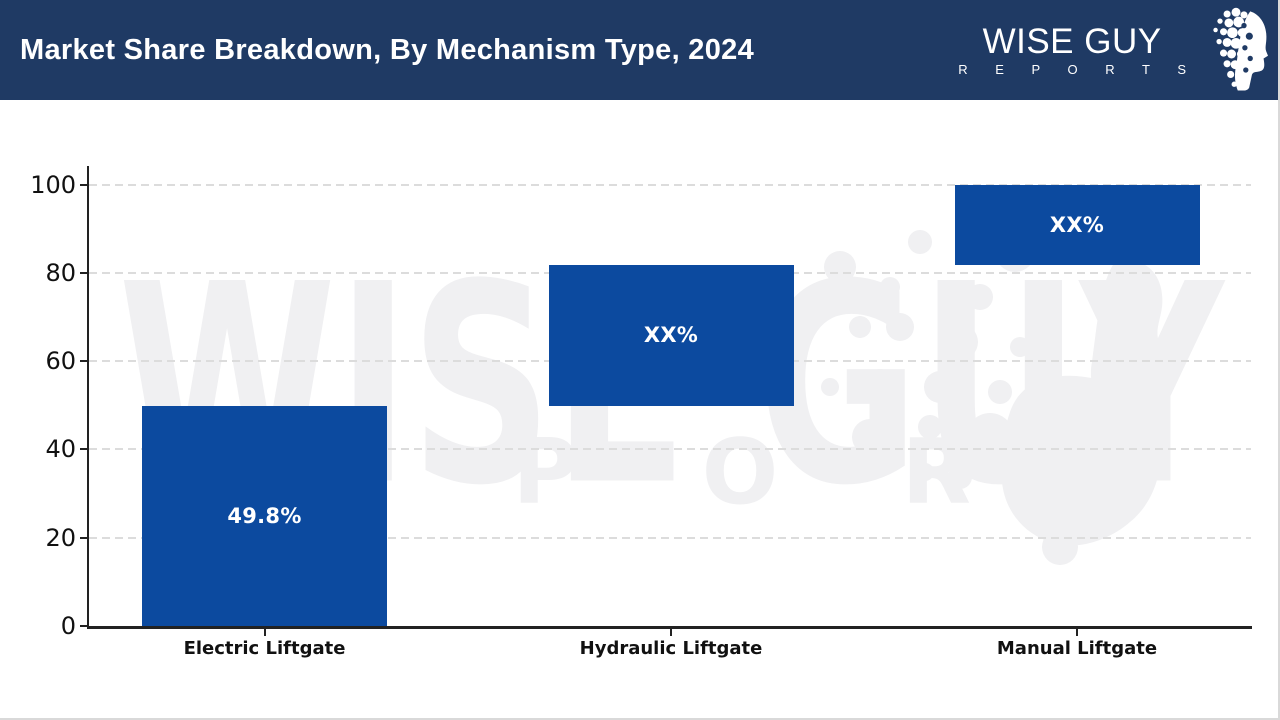 This screenshot has height=720, width=1280. I want to click on y-tick-label: 100, so click(53, 184).